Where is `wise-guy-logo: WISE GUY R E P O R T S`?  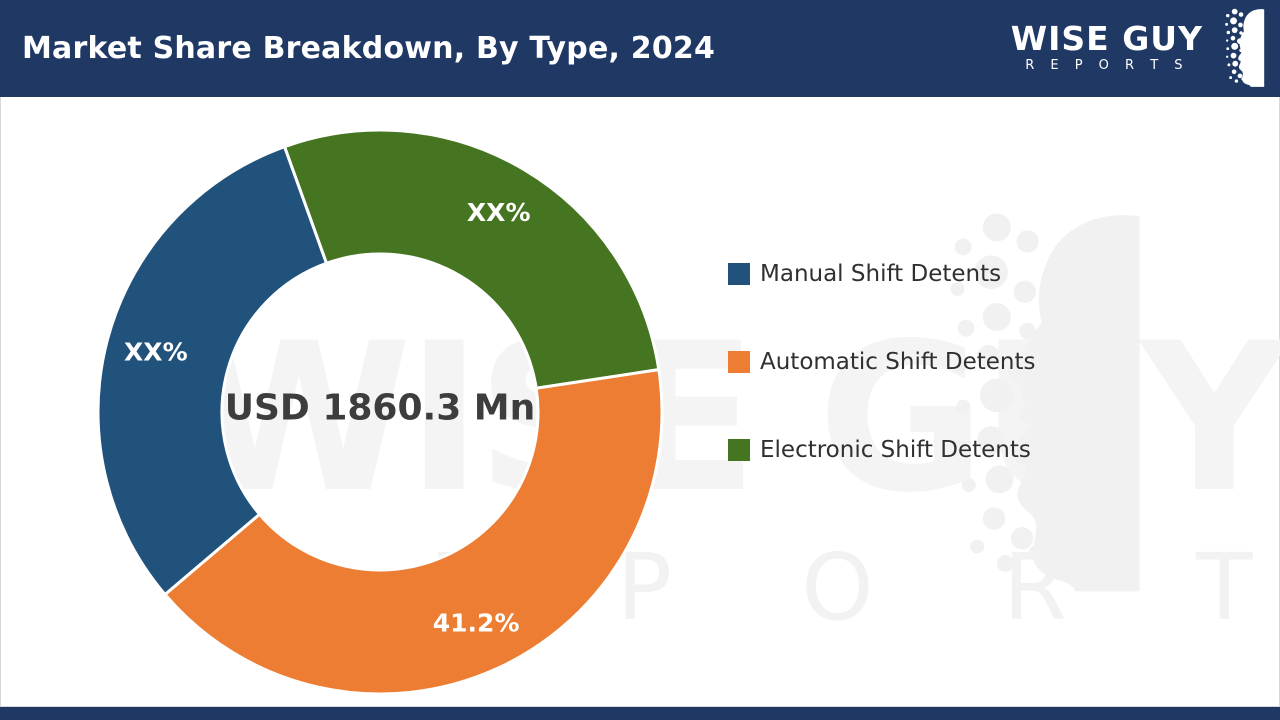 wise-guy-logo: WISE GUY R E P O R T S is located at coordinates (1138, 47).